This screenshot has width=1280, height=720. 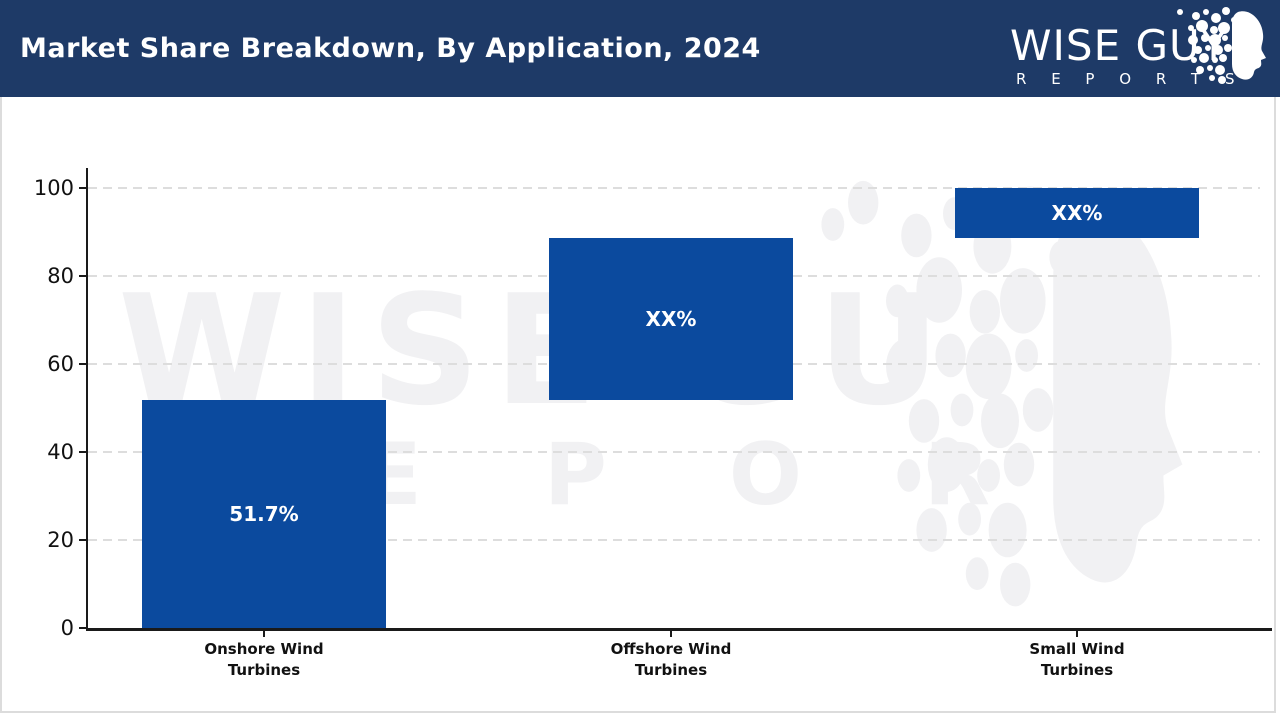 What do you see at coordinates (60, 363) in the screenshot?
I see `y-tick-label: 60` at bounding box center [60, 363].